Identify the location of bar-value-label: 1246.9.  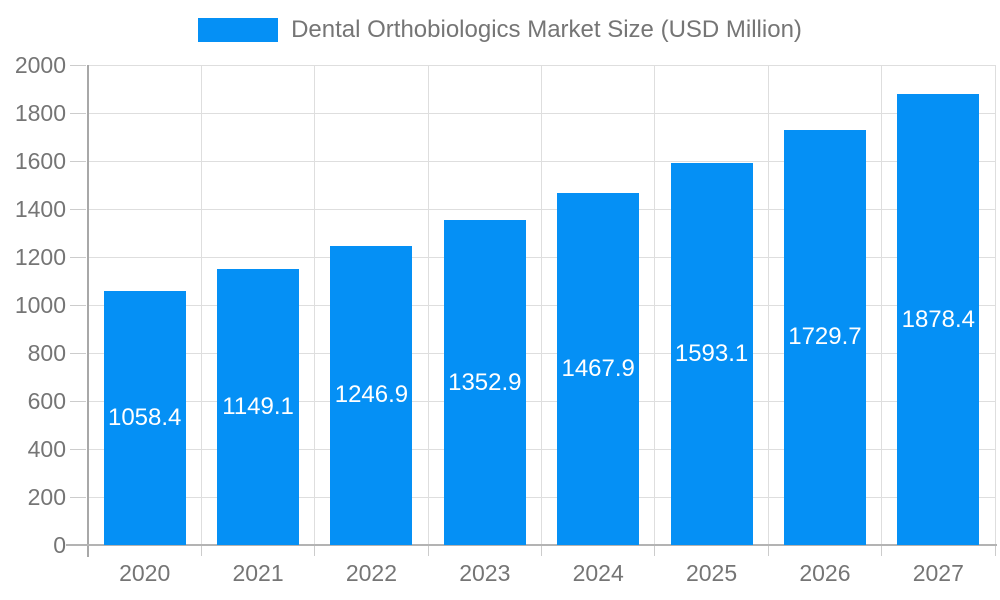
(371, 395).